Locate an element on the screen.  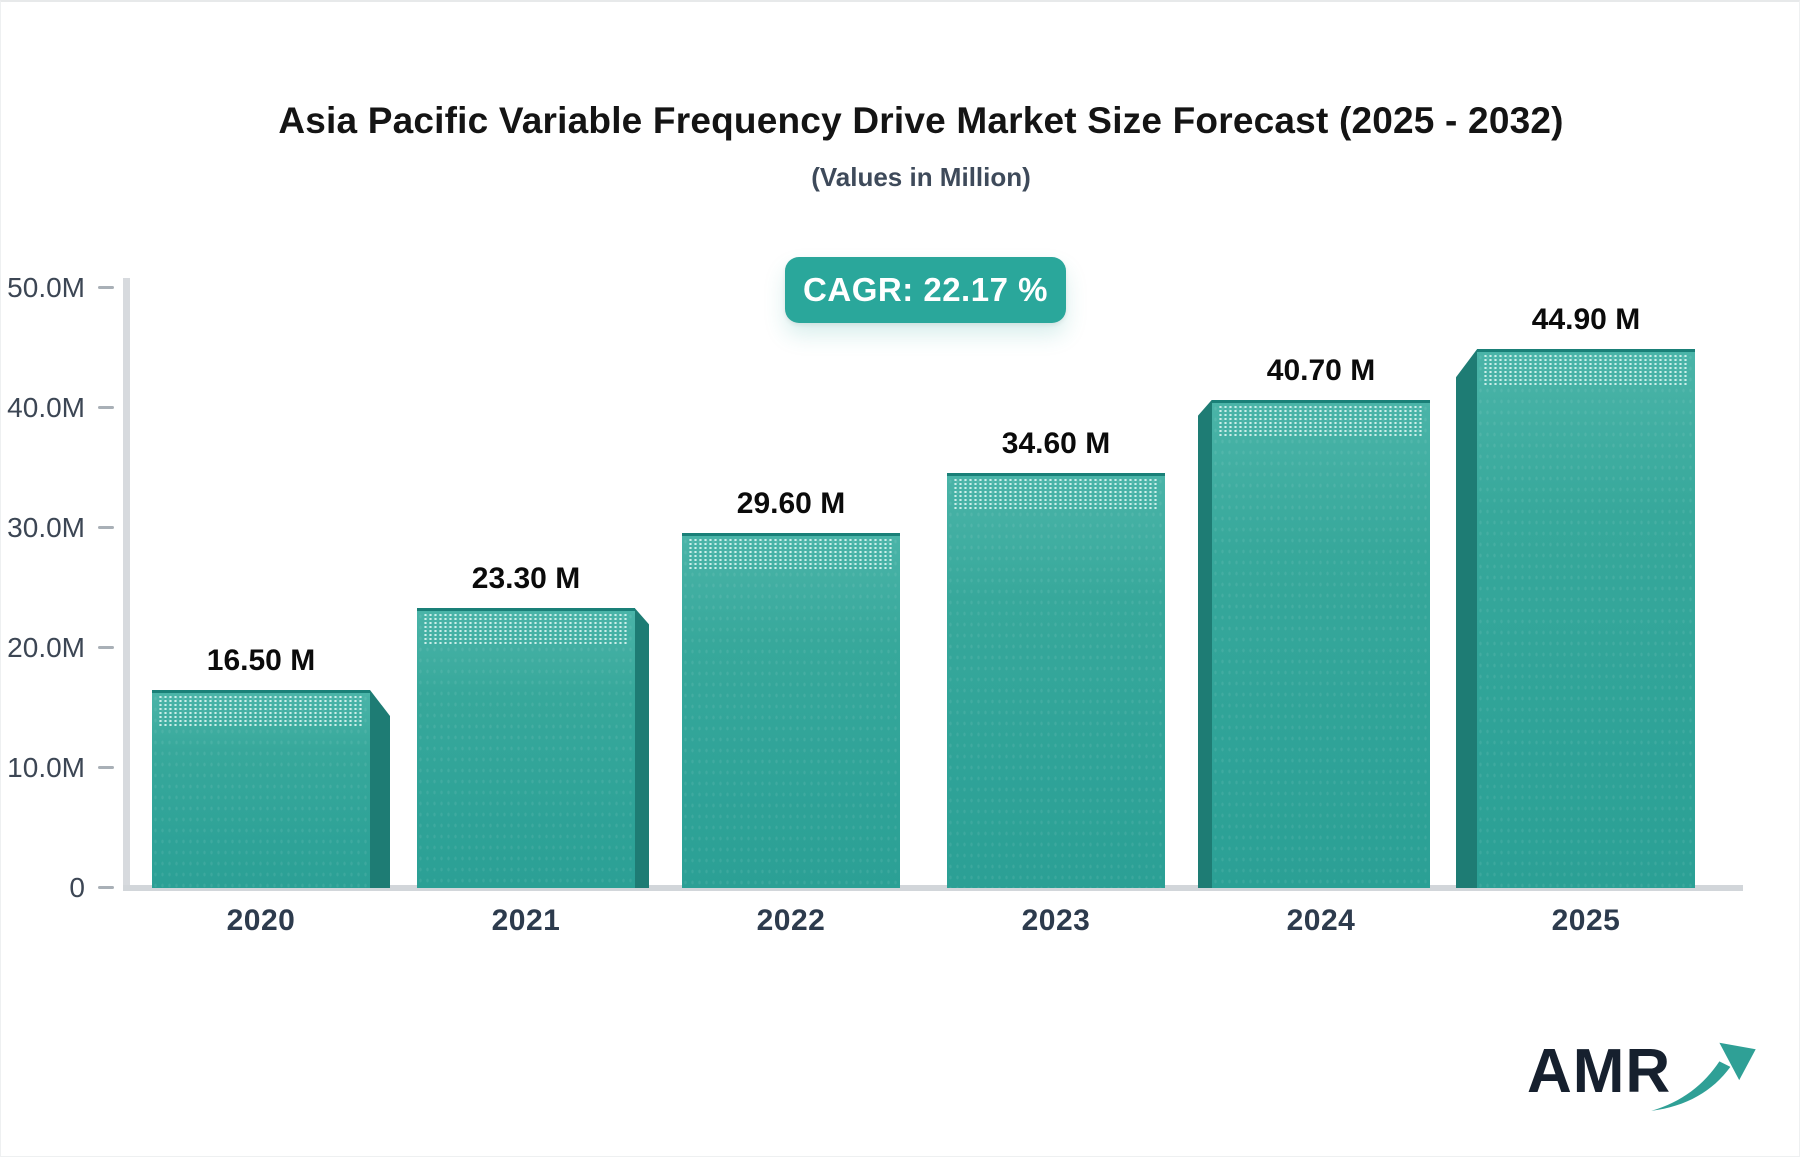
bar-side-2024 is located at coordinates (1205, 643).